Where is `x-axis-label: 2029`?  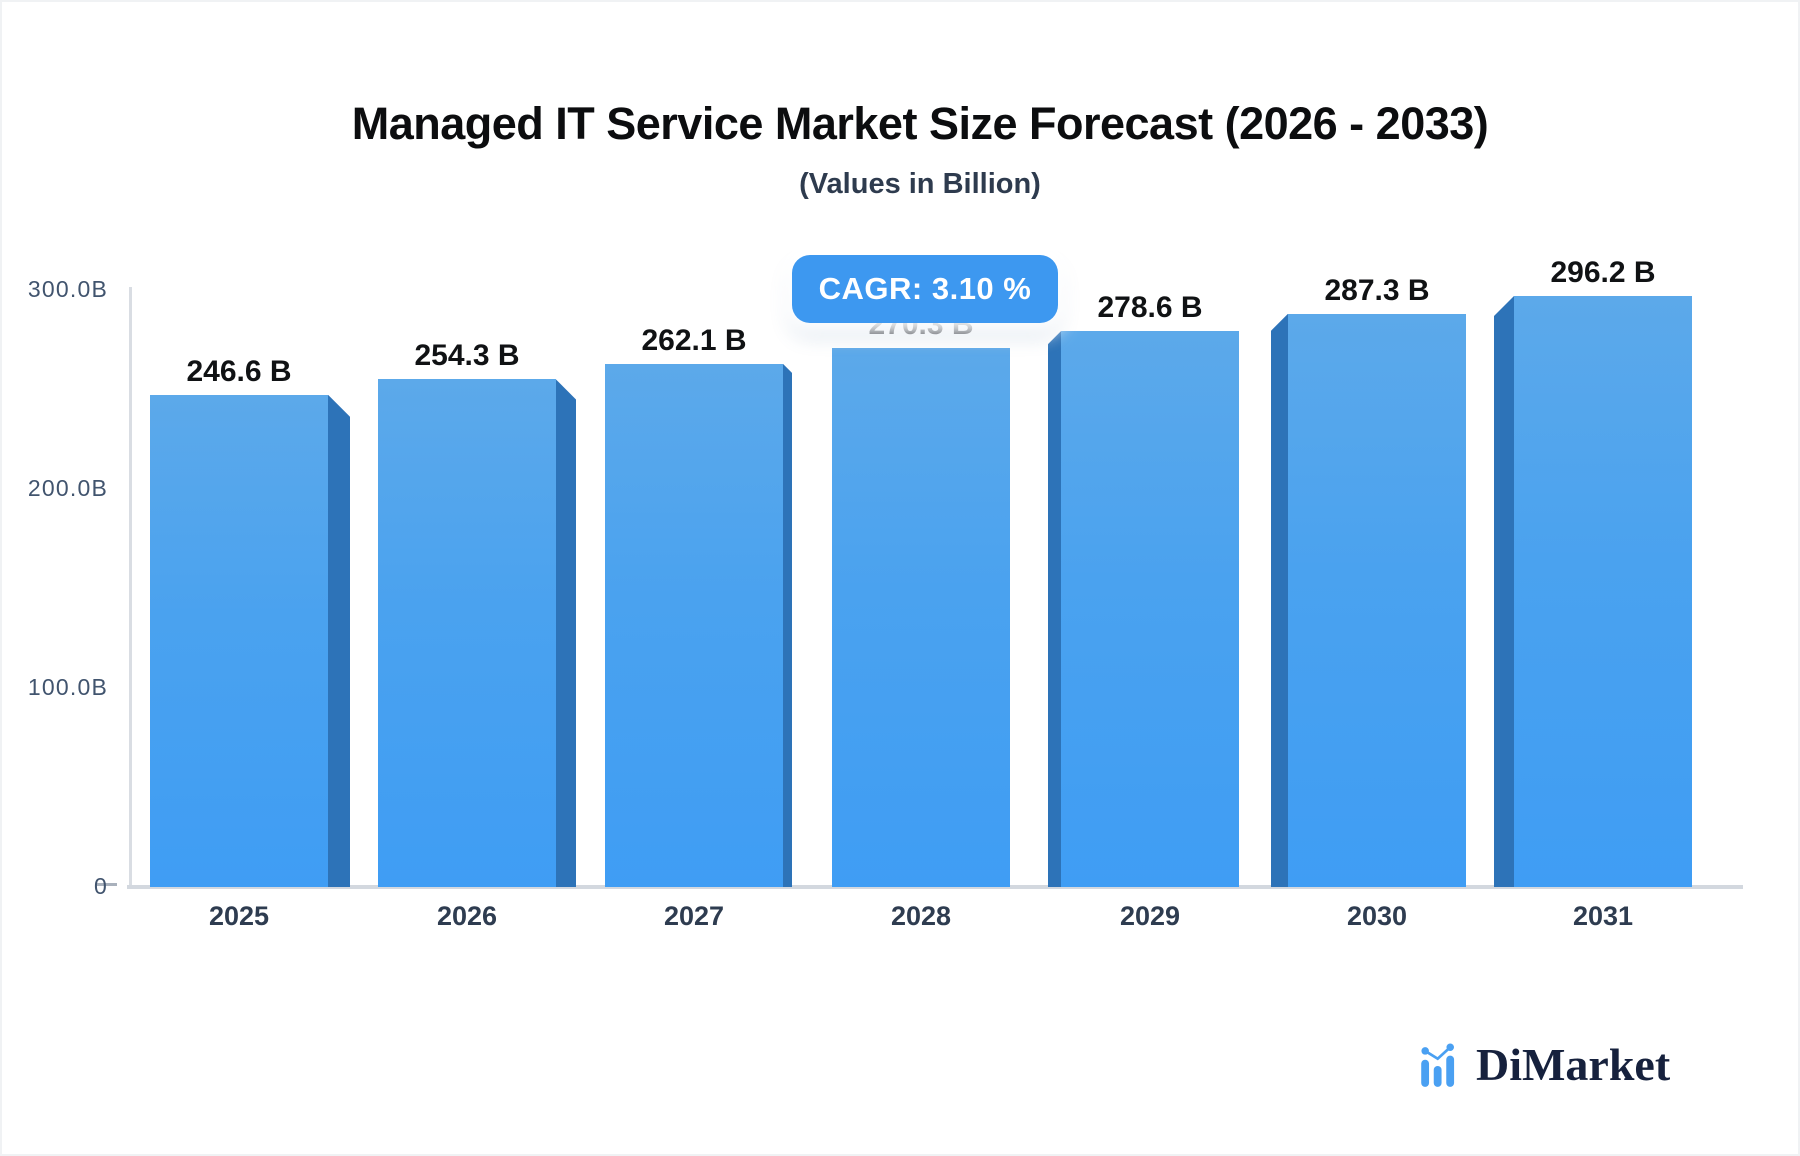 x-axis-label: 2029 is located at coordinates (1150, 916).